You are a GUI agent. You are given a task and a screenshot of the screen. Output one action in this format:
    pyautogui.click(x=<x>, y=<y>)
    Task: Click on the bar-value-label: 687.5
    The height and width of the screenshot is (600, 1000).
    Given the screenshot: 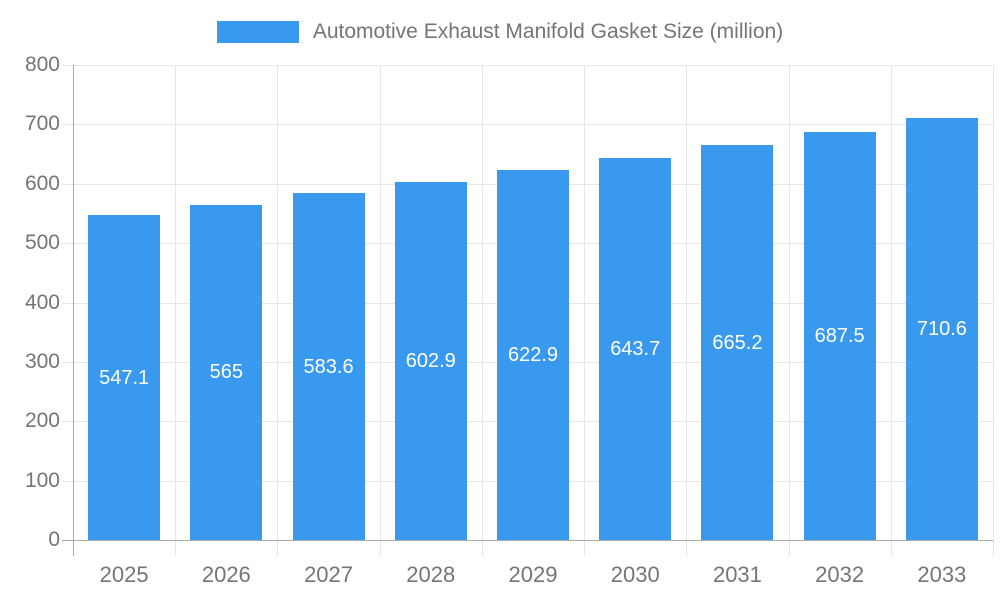 What is the action you would take?
    pyautogui.click(x=839, y=335)
    